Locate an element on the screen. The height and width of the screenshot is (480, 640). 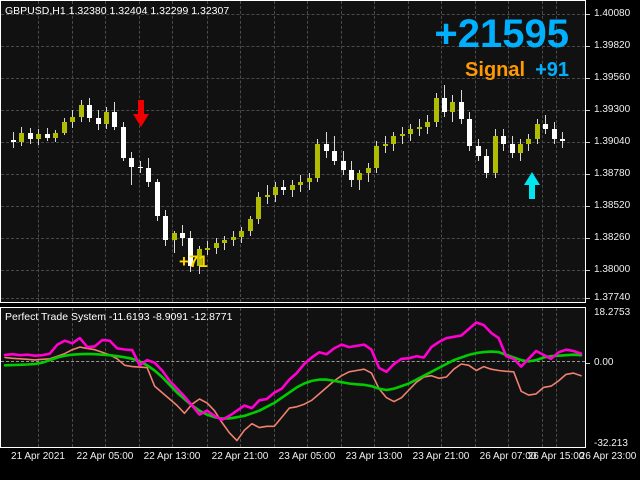
price-axis-label: 1.38780 is located at coordinates (612, 173).